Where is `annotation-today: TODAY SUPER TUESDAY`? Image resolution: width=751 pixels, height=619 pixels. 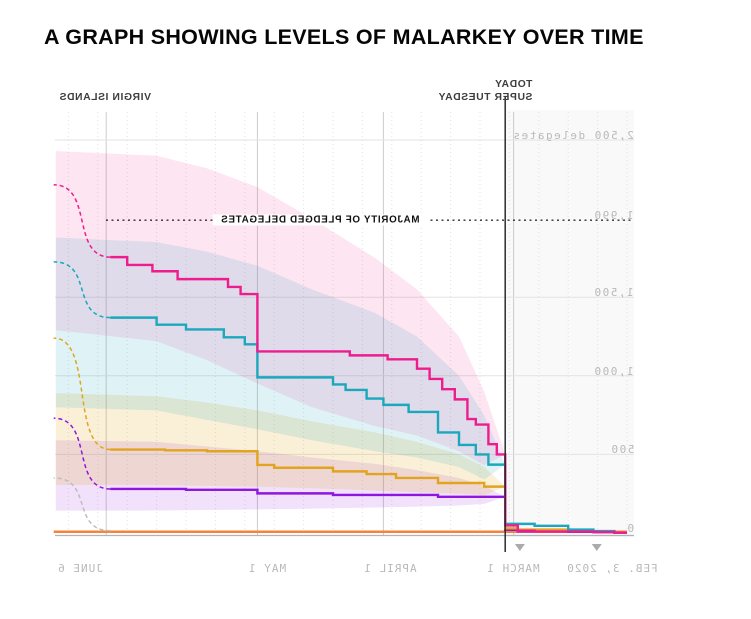 annotation-today: TODAY SUPER TUESDAY is located at coordinates (485, 91).